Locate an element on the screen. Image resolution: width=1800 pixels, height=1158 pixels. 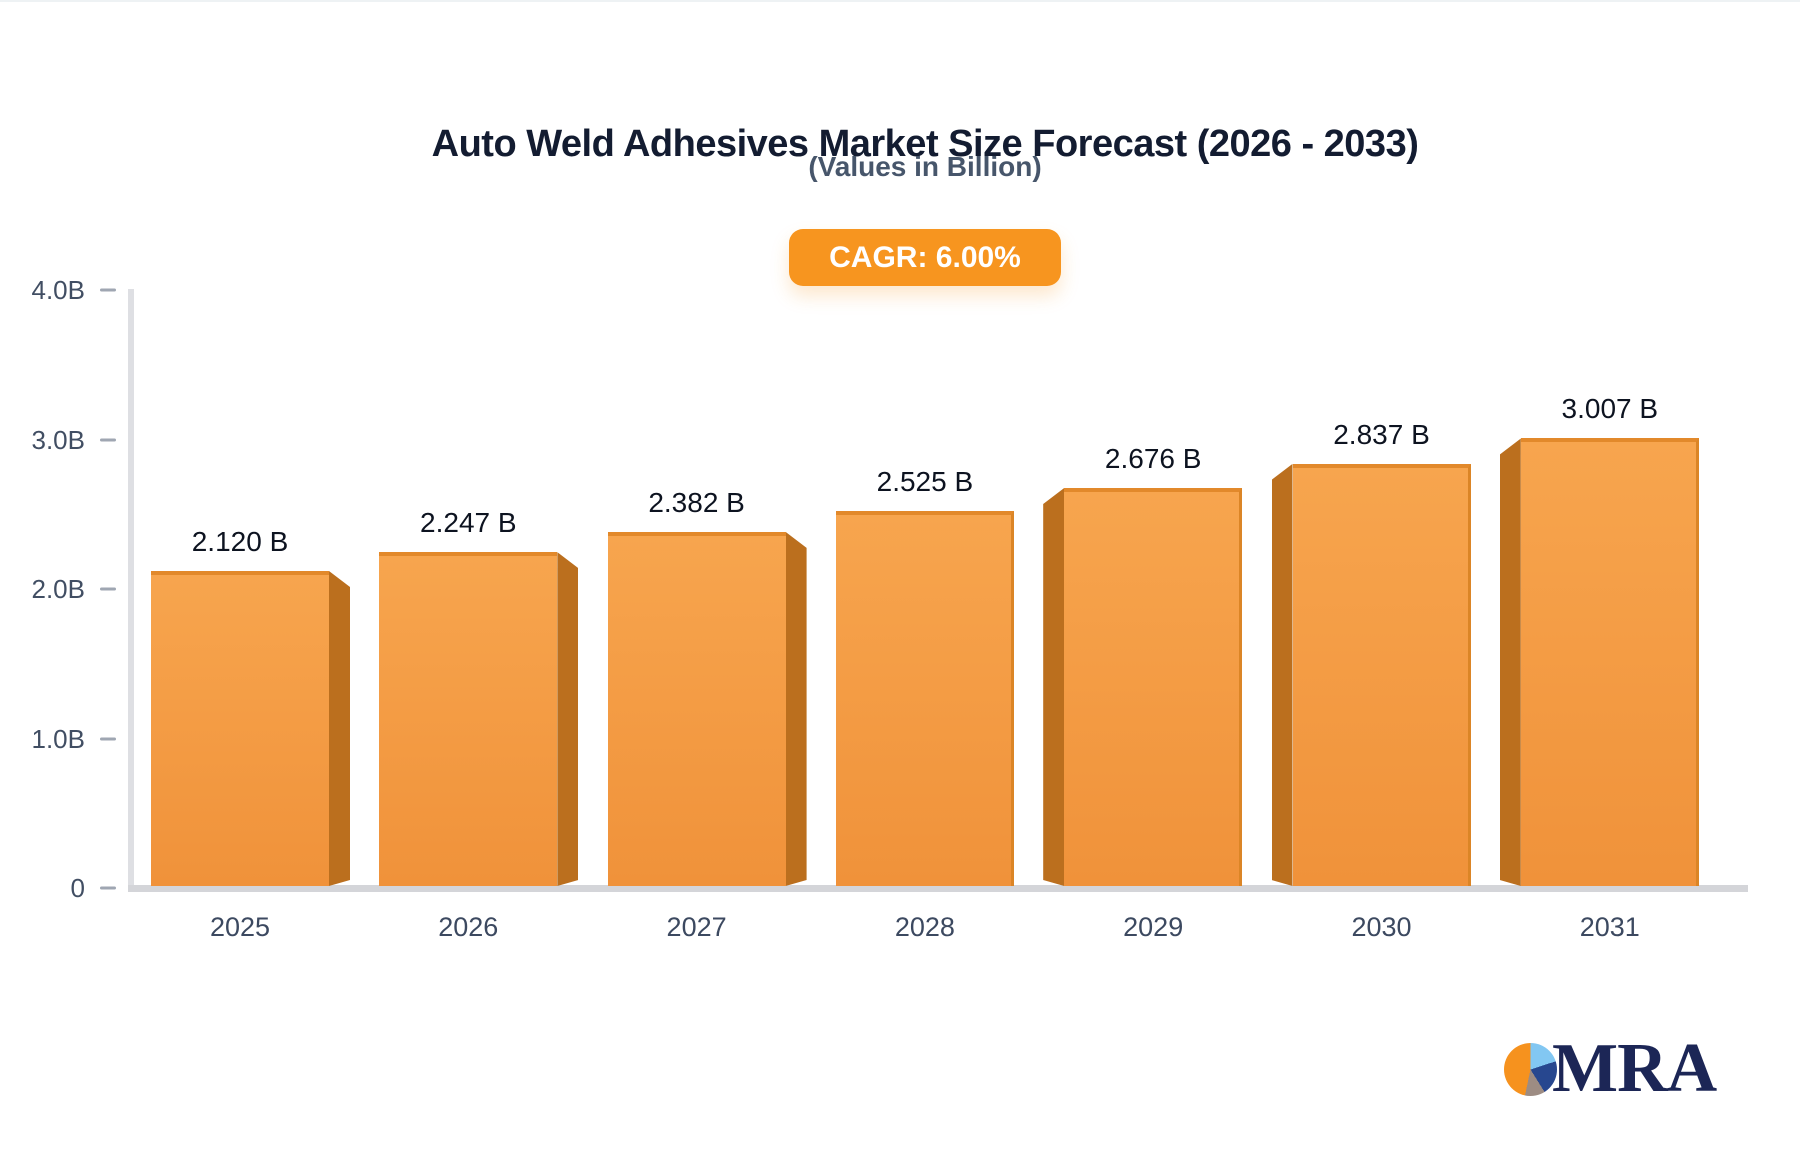
bar-value-label: 2.525 B is located at coordinates (925, 481).